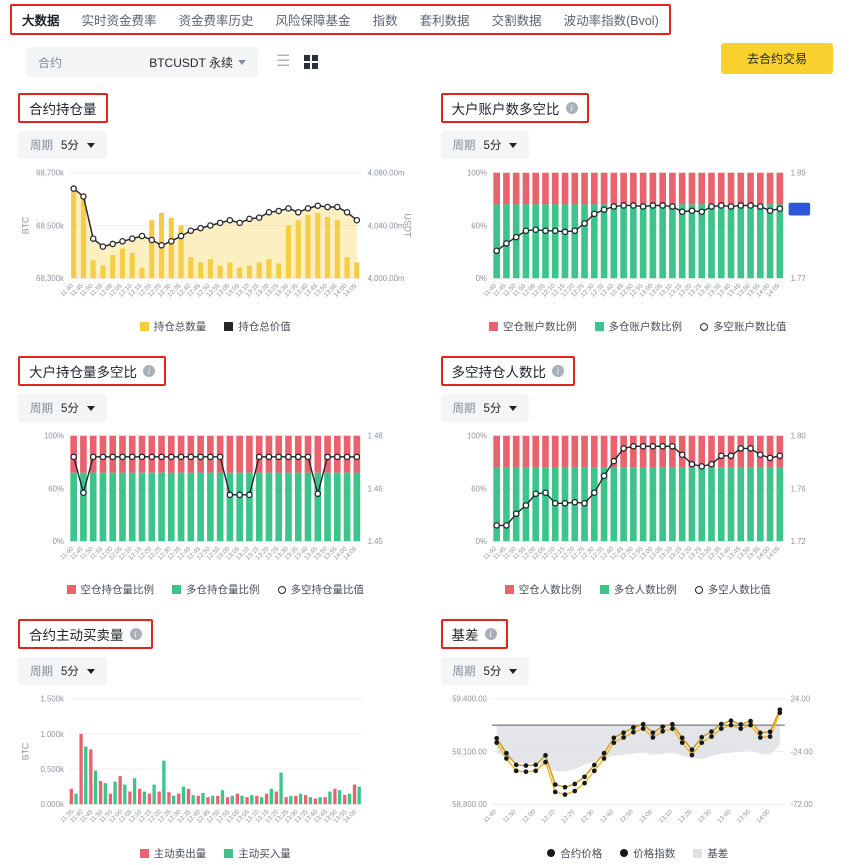 The height and width of the screenshot is (865, 853). I want to click on toolbar: 合约 BTCUSDT 永续 ☰ 去合约交易, so click(430, 60).